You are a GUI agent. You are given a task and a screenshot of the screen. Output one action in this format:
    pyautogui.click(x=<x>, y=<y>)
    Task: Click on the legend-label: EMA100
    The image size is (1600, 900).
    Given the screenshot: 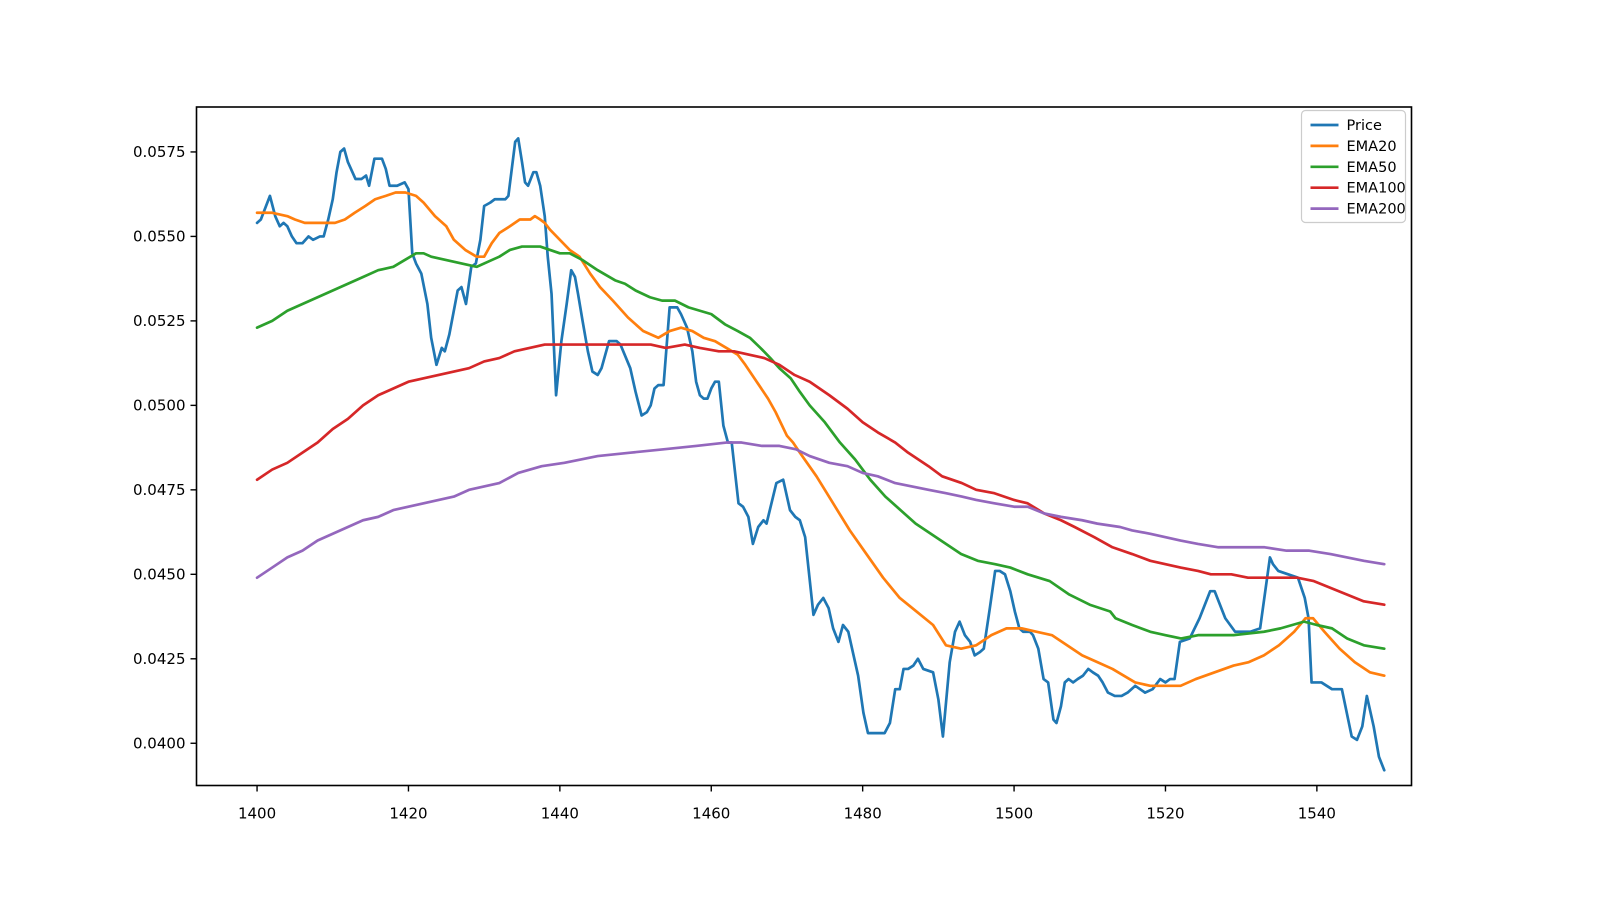 What is the action you would take?
    pyautogui.click(x=1376, y=189)
    